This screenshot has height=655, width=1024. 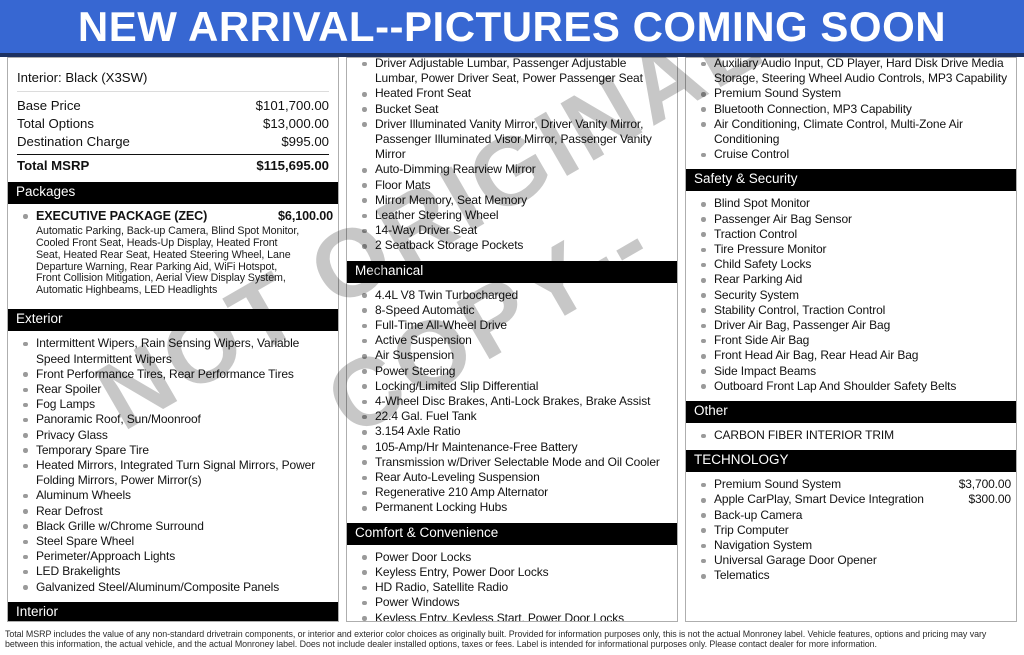 I want to click on list-item: CARBON FIBER INTERIOR TRIM, so click(x=852, y=435).